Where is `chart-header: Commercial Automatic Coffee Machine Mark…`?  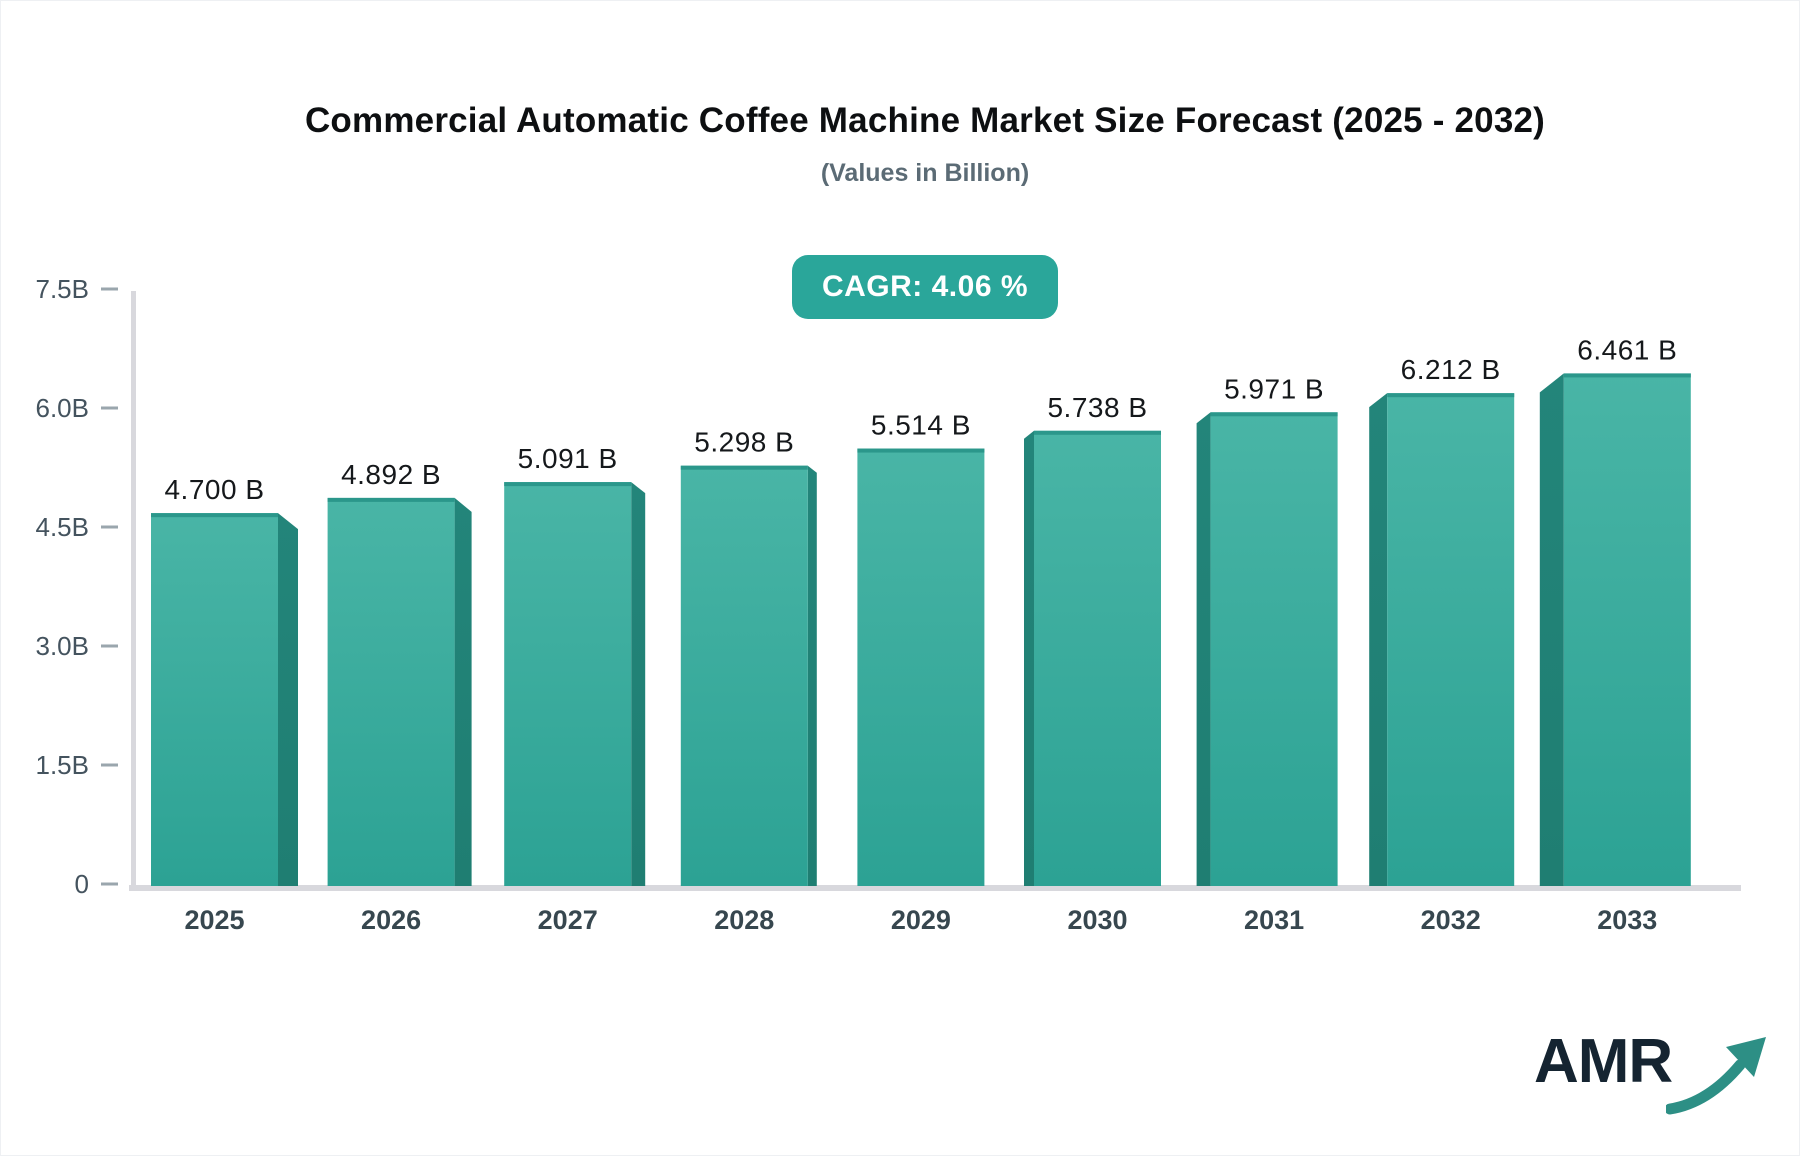 chart-header: Commercial Automatic Coffee Machine Mark… is located at coordinates (925, 144).